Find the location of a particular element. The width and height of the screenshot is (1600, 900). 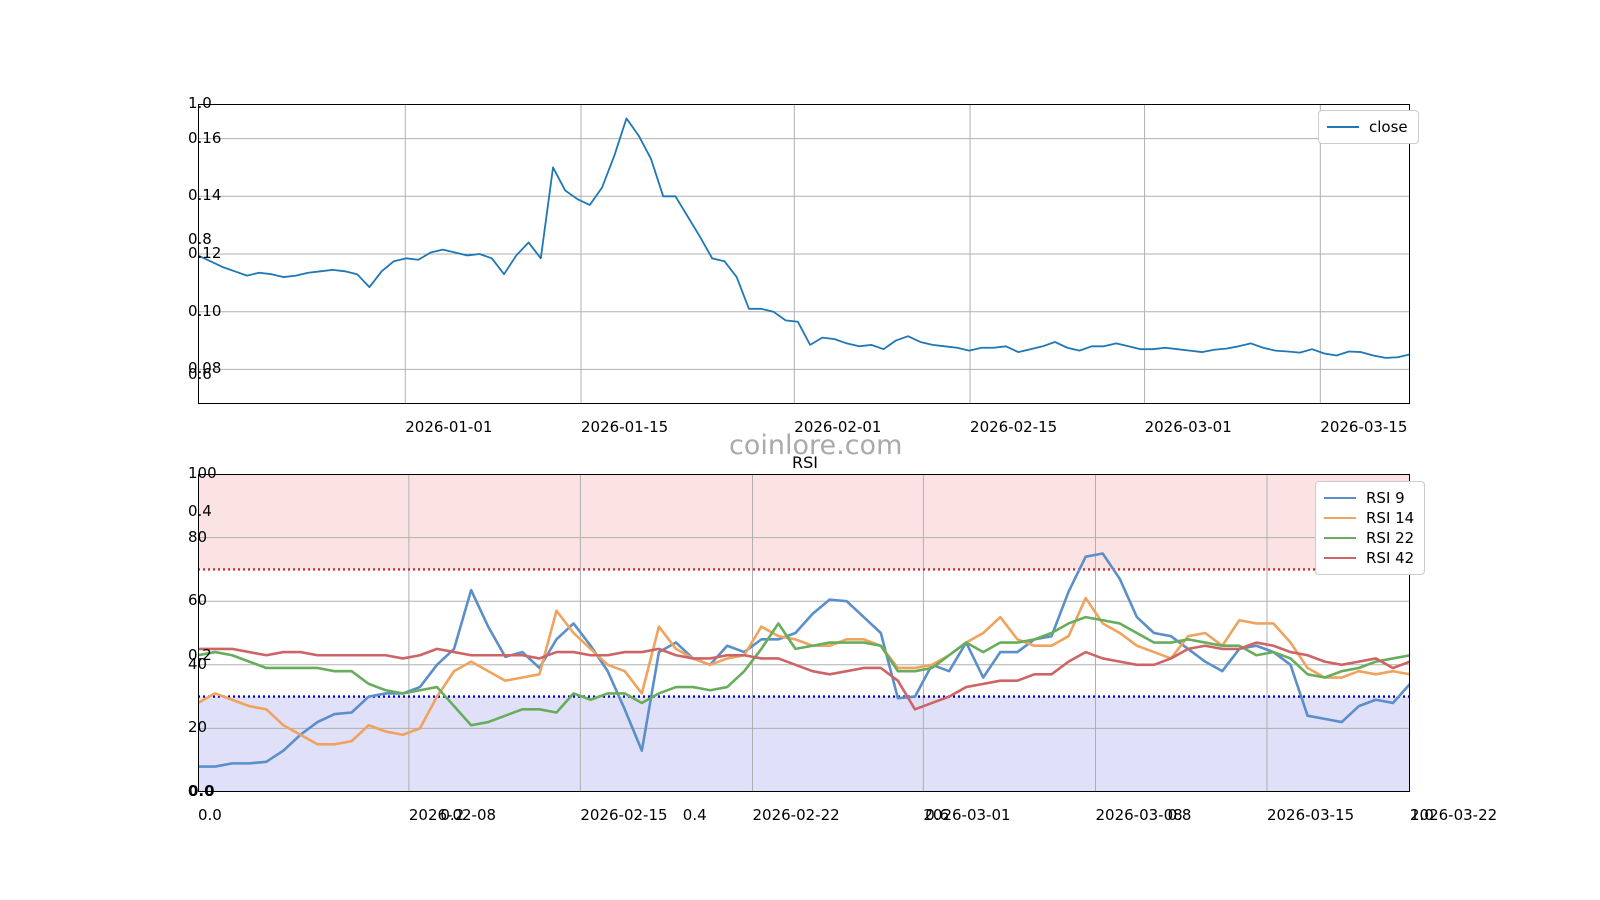

price-chart-legend: close is located at coordinates (1368, 127).